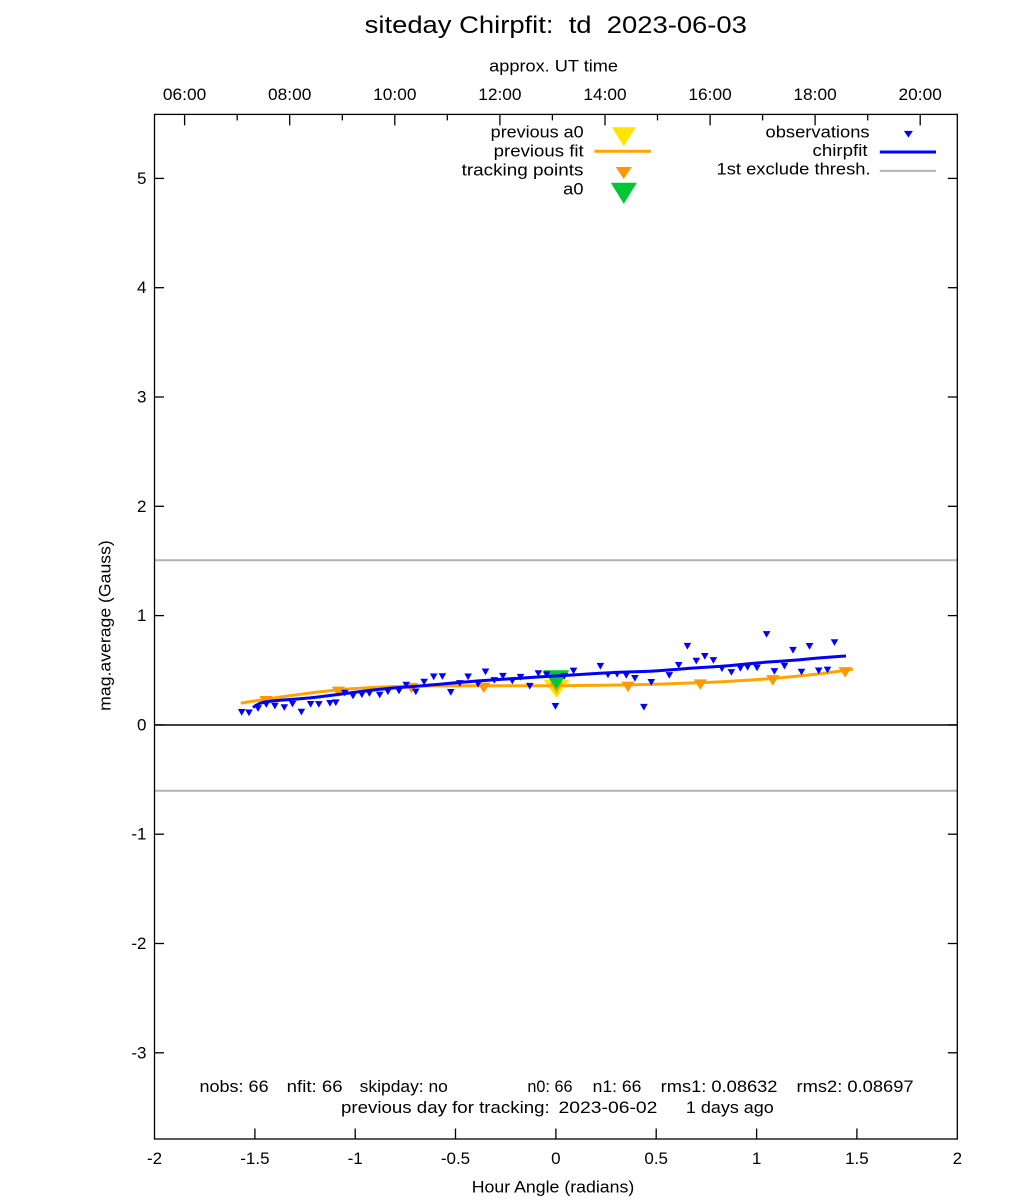 The width and height of the screenshot is (1024, 1200). I want to click on svg-text: 20:00, so click(920, 94).